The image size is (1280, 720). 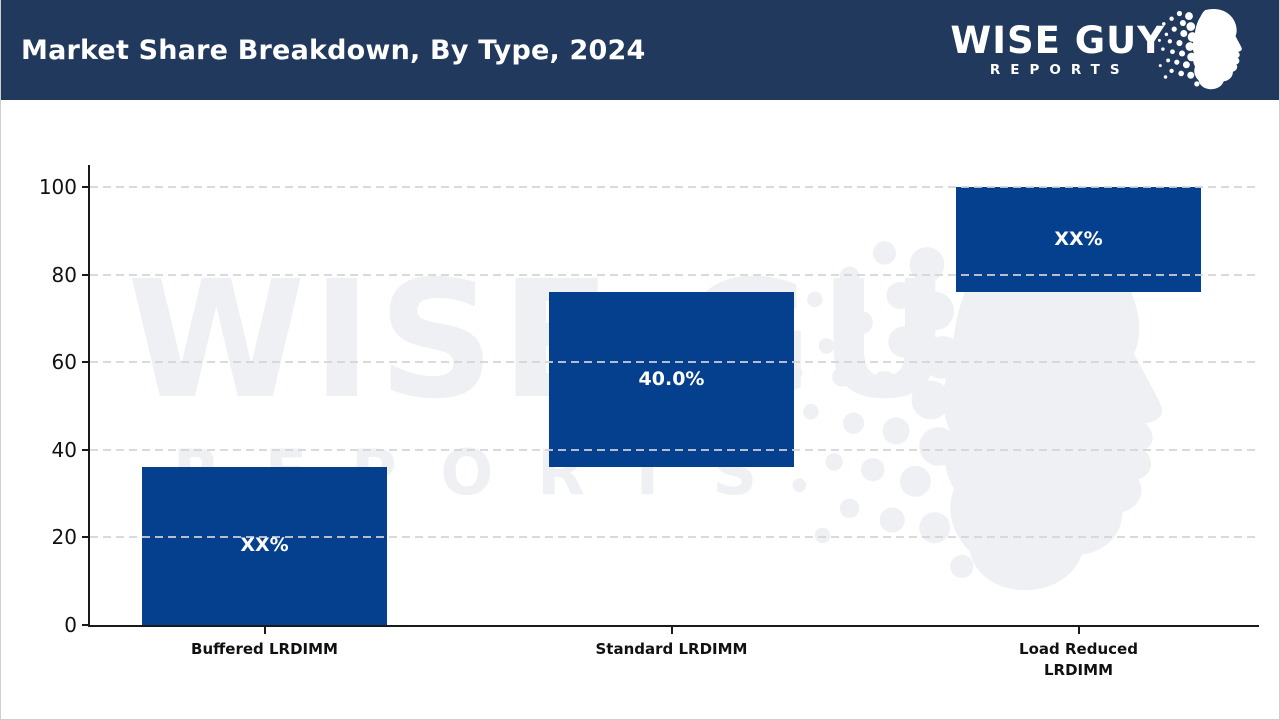 I want to click on x-category-label: Standard LRDIMM, so click(x=671, y=649).